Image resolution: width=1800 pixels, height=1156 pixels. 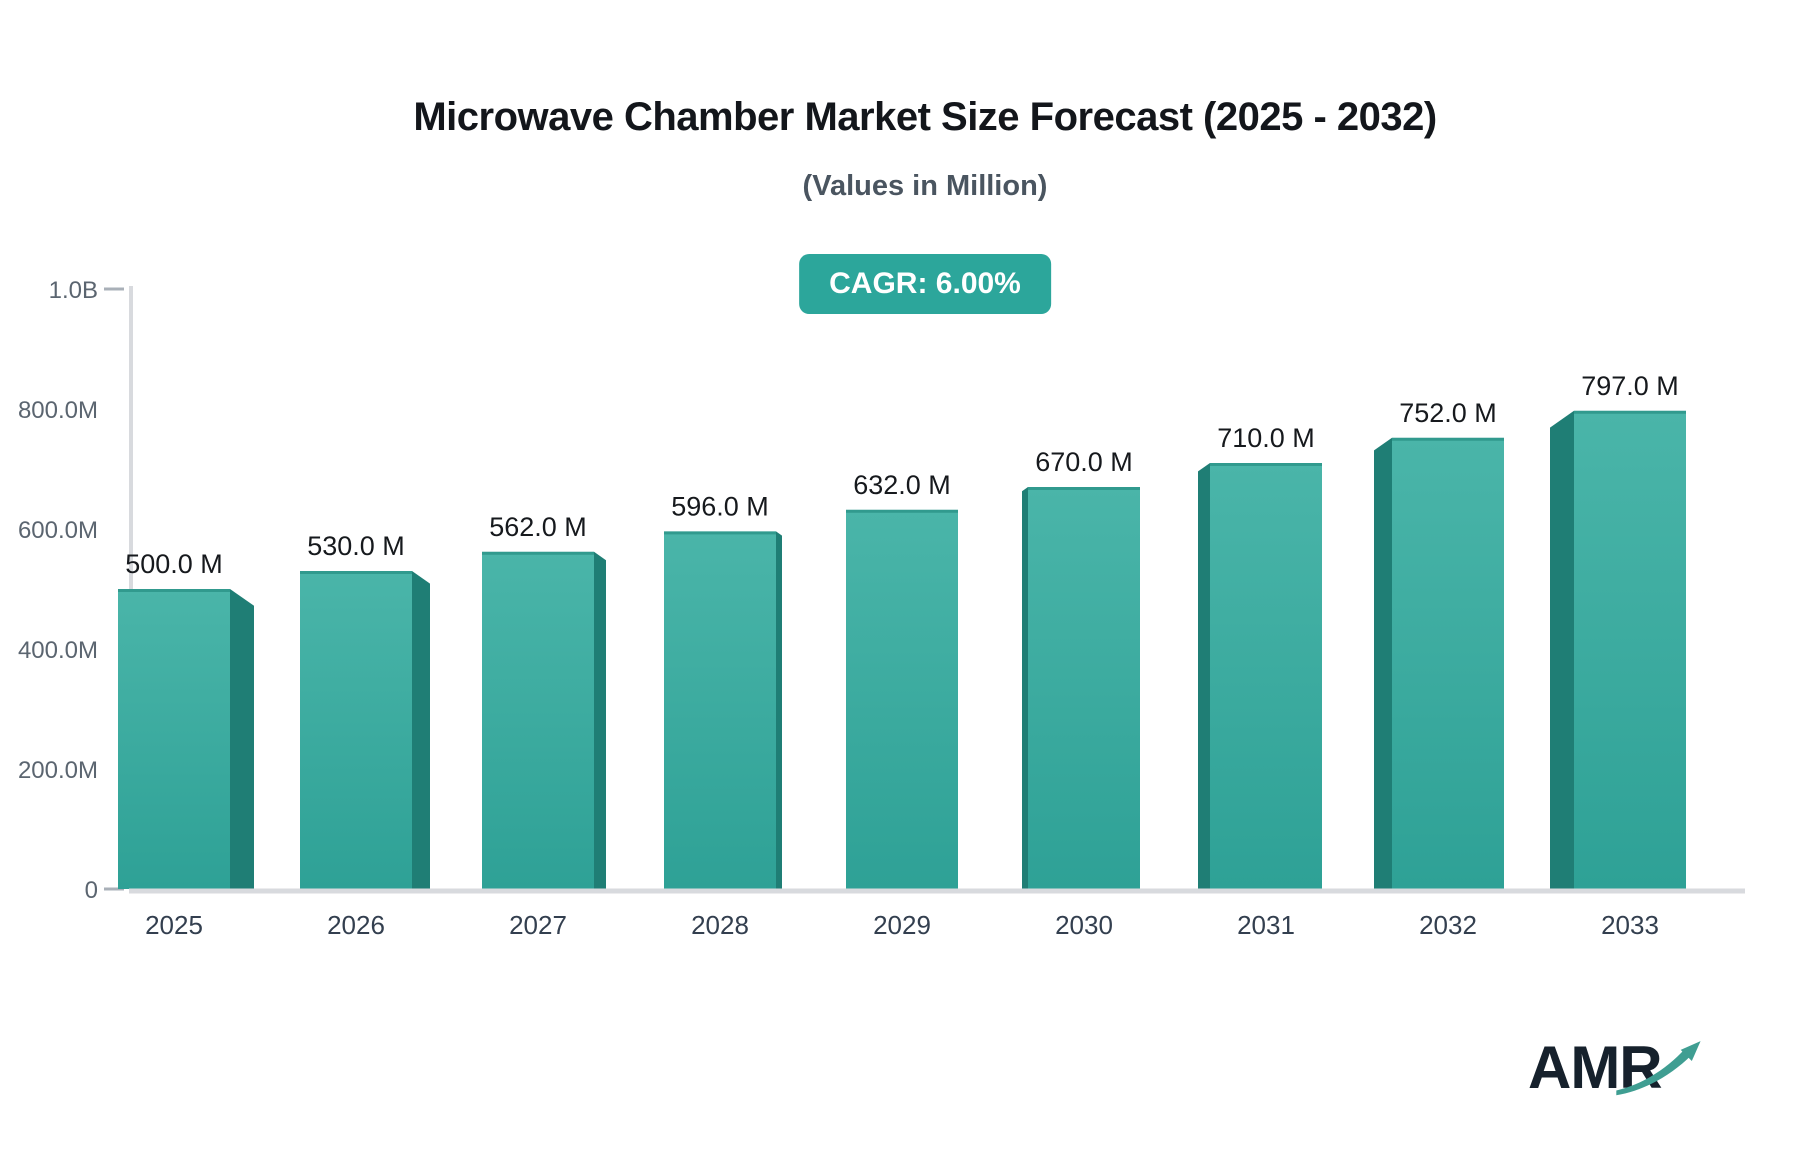 I want to click on amr-logo: AMR, so click(x=1628, y=1083).